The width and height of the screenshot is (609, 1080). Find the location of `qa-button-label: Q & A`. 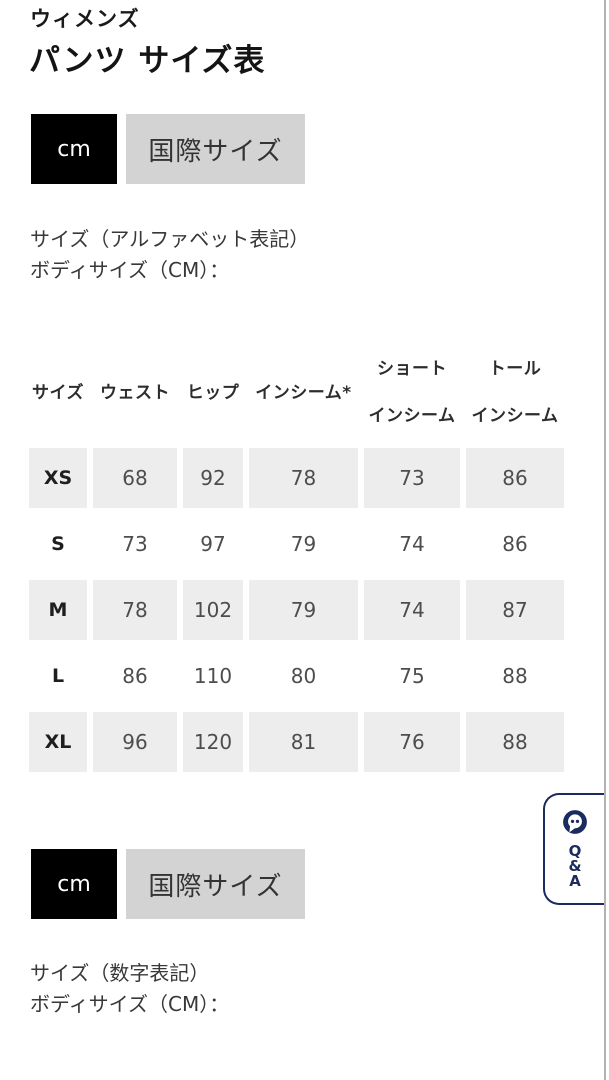

qa-button-label: Q & A is located at coordinates (575, 866).